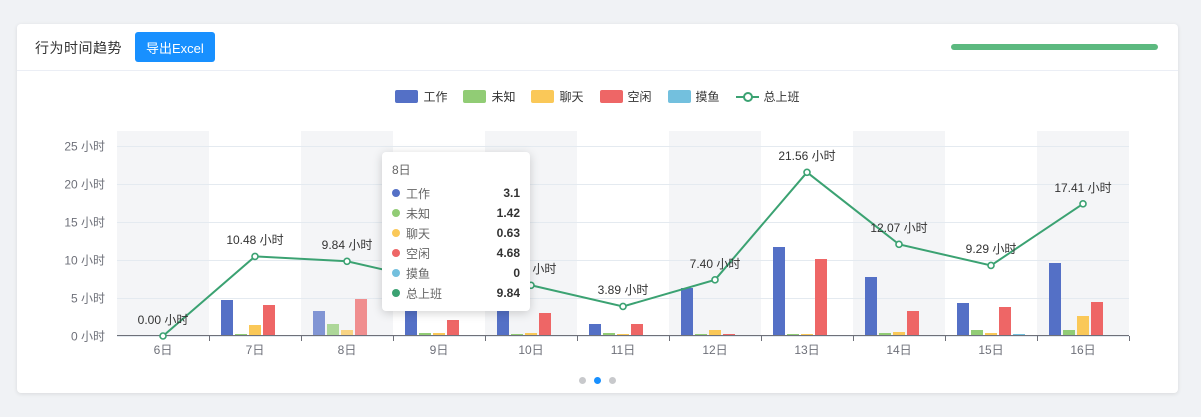 The height and width of the screenshot is (417, 1201). Describe the element at coordinates (255, 330) in the screenshot. I see `bar-聊天-7日` at that location.